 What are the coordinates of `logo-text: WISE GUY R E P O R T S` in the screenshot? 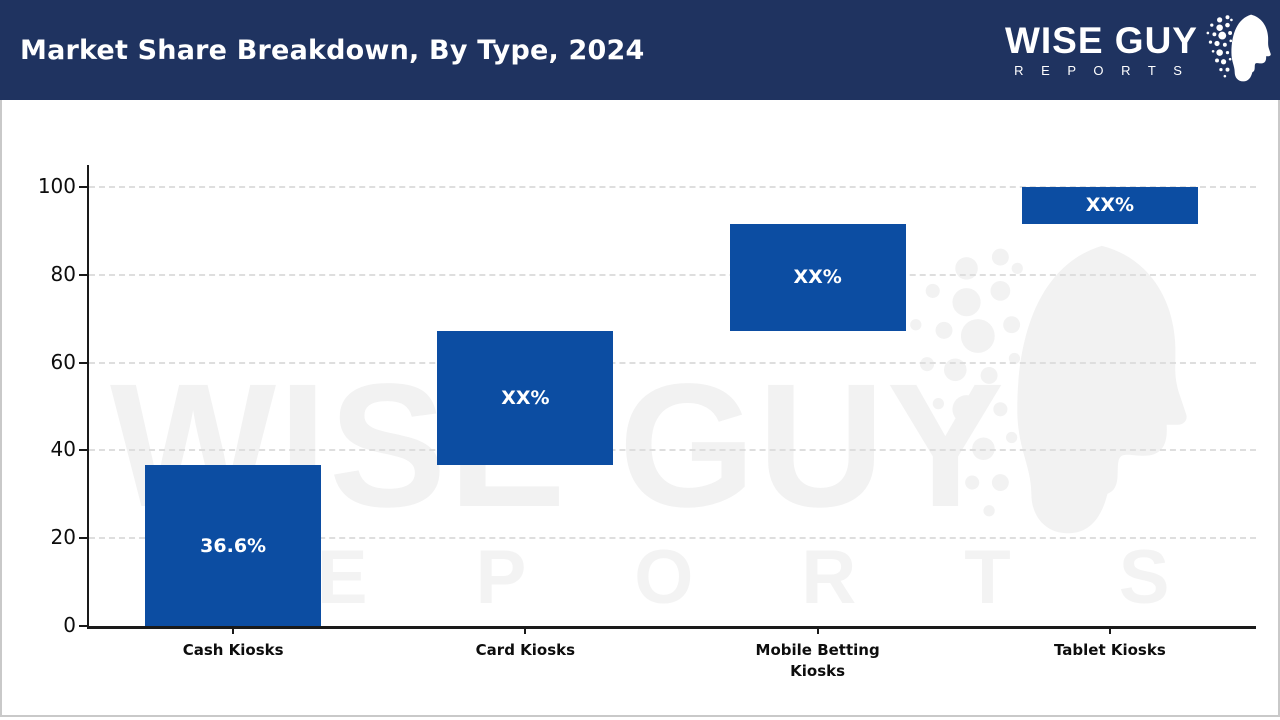 It's located at (1101, 50).